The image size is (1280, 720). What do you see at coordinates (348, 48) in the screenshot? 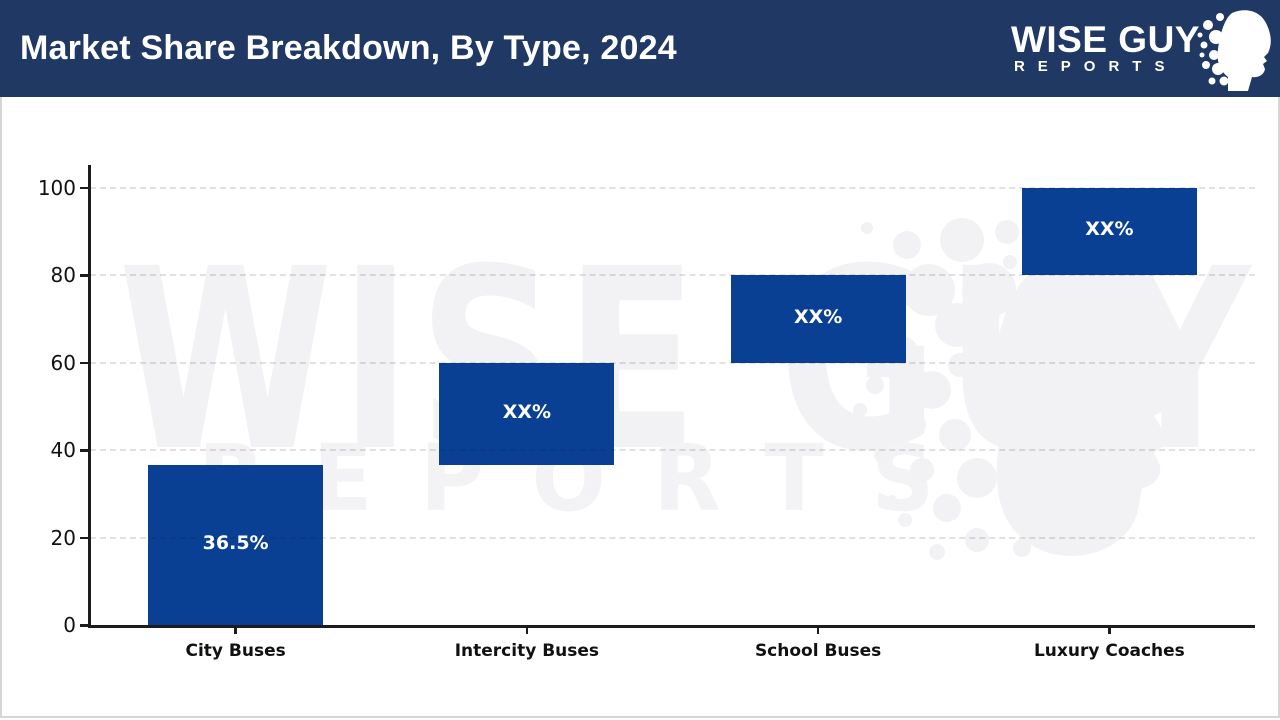
I see `chart-title: Market Share Breakdown, By Type, 2024` at bounding box center [348, 48].